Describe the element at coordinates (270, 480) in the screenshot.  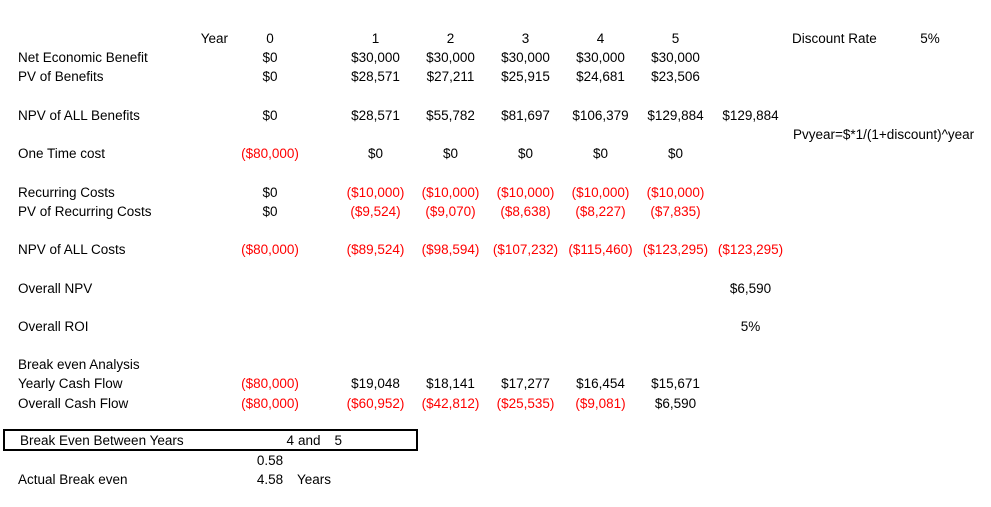
I see `value-cell: 4.58` at that location.